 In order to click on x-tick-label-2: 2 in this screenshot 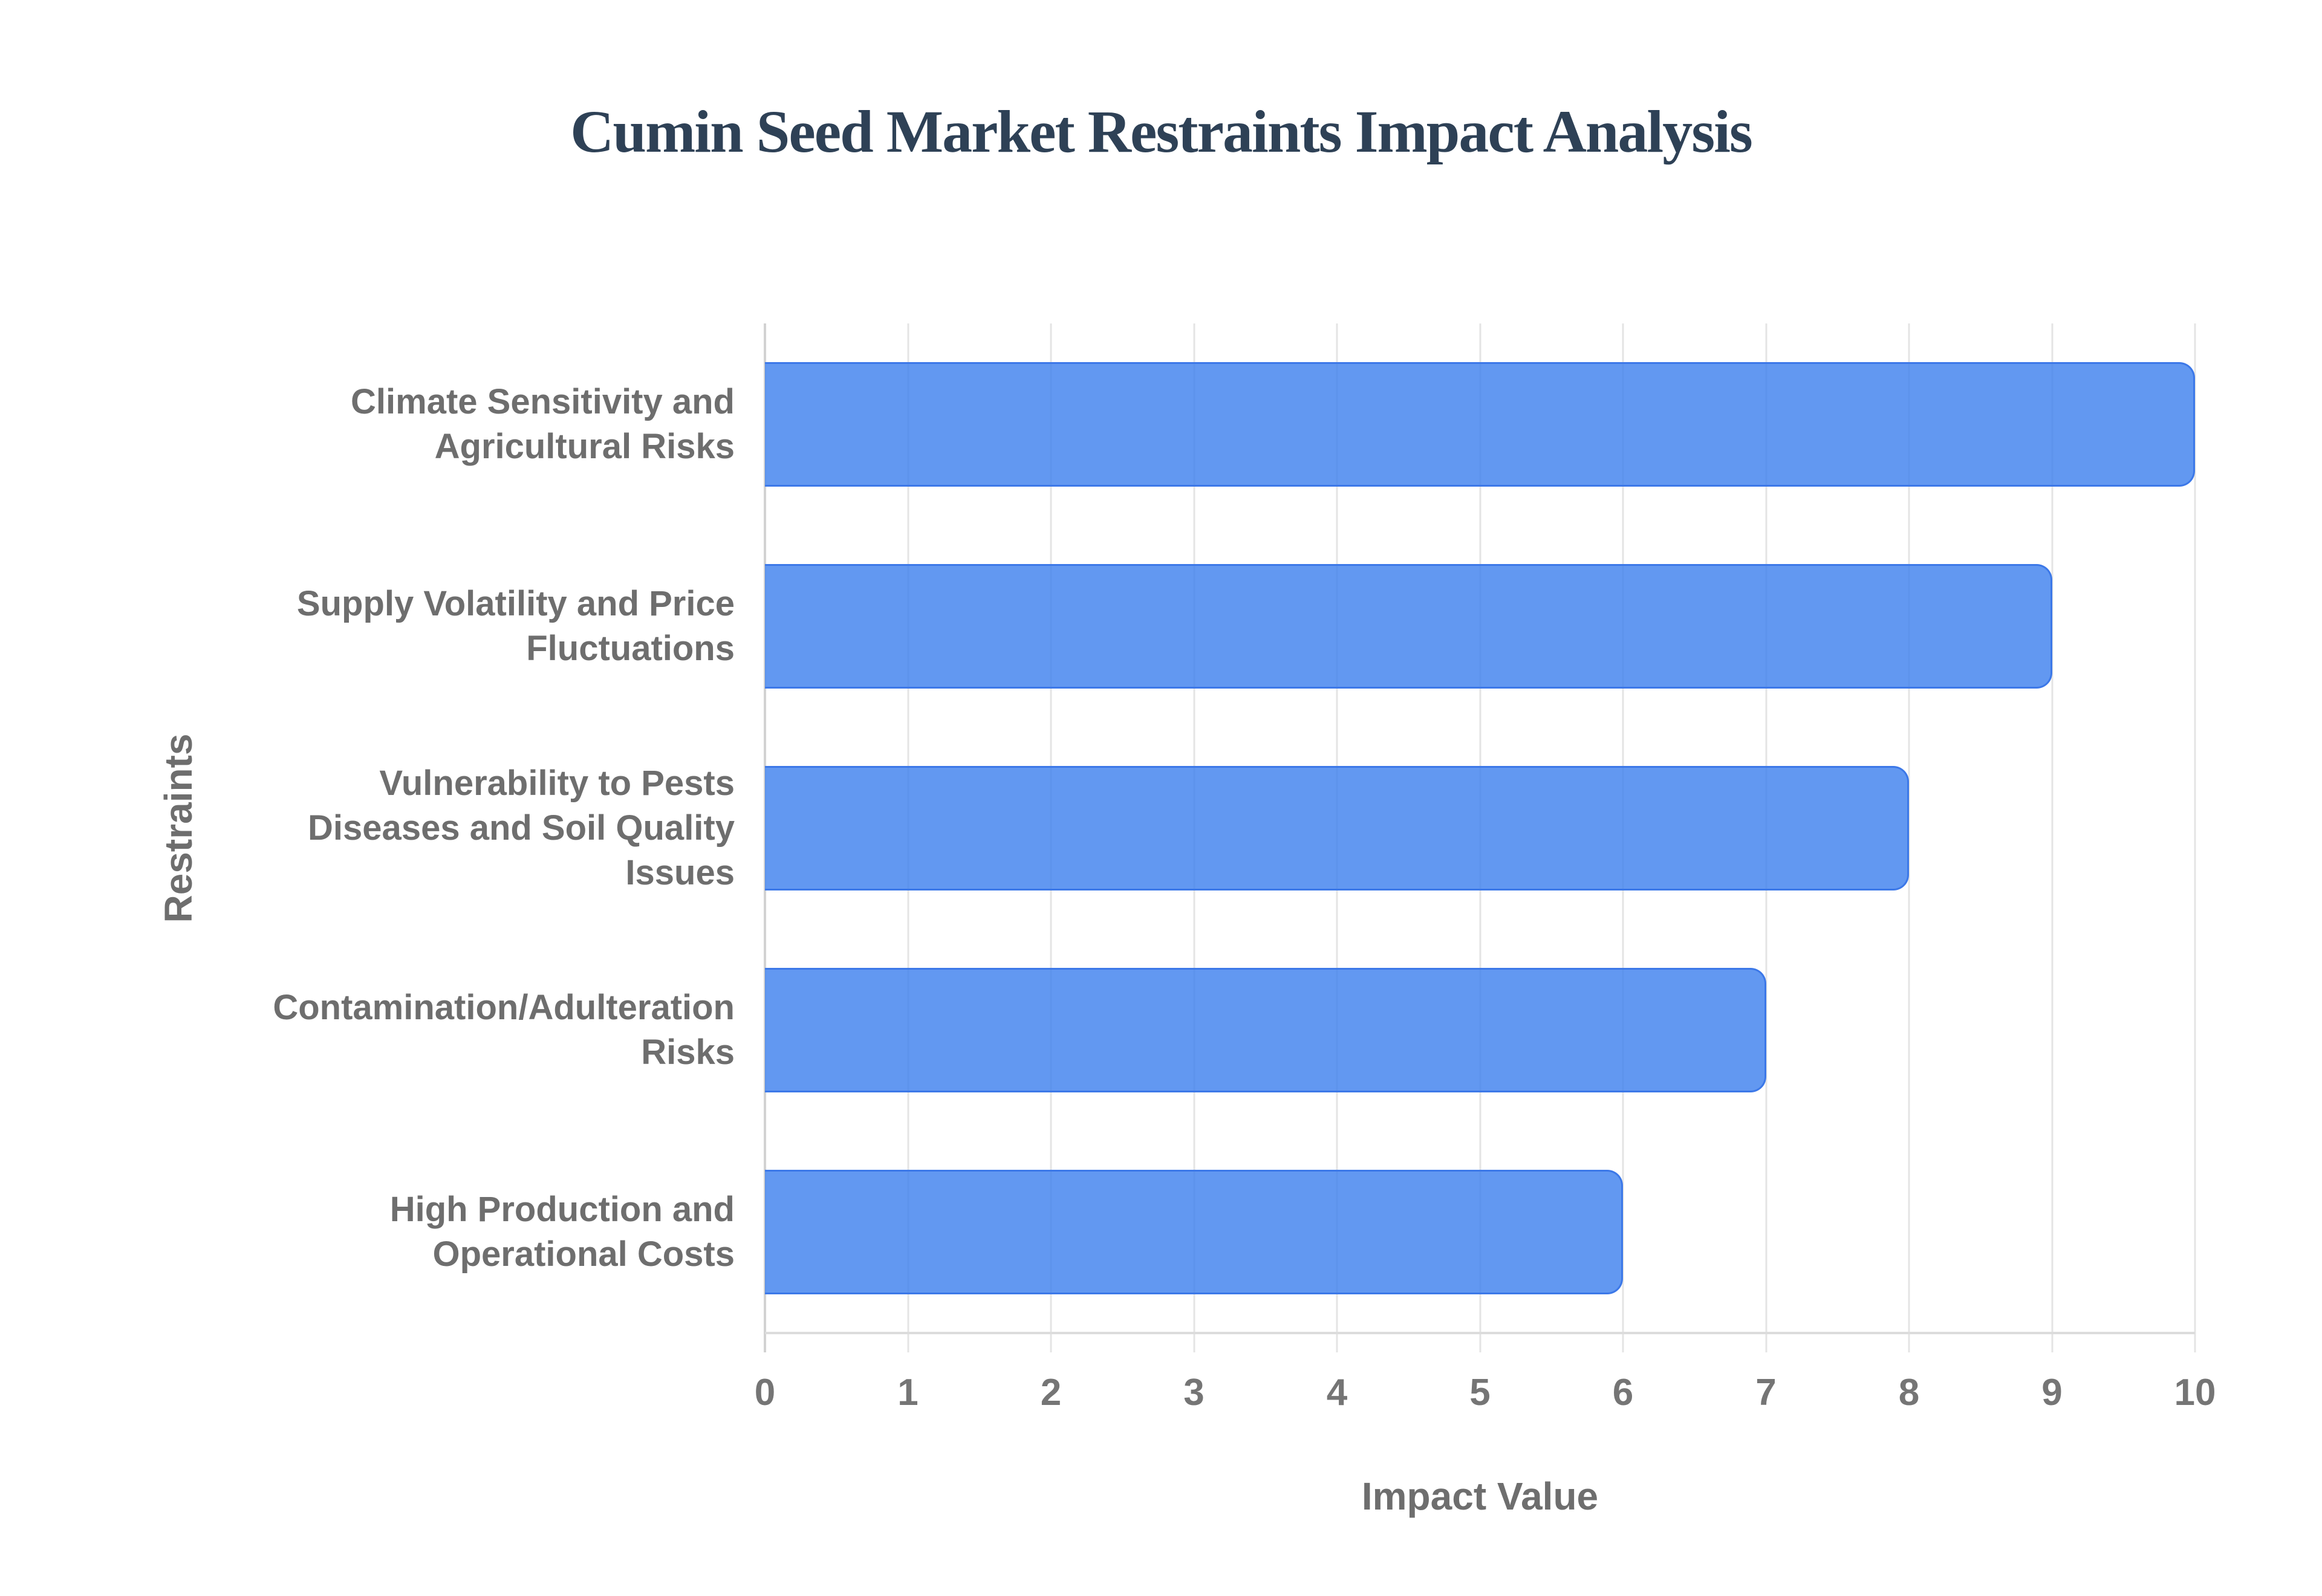, I will do `click(1051, 1392)`.